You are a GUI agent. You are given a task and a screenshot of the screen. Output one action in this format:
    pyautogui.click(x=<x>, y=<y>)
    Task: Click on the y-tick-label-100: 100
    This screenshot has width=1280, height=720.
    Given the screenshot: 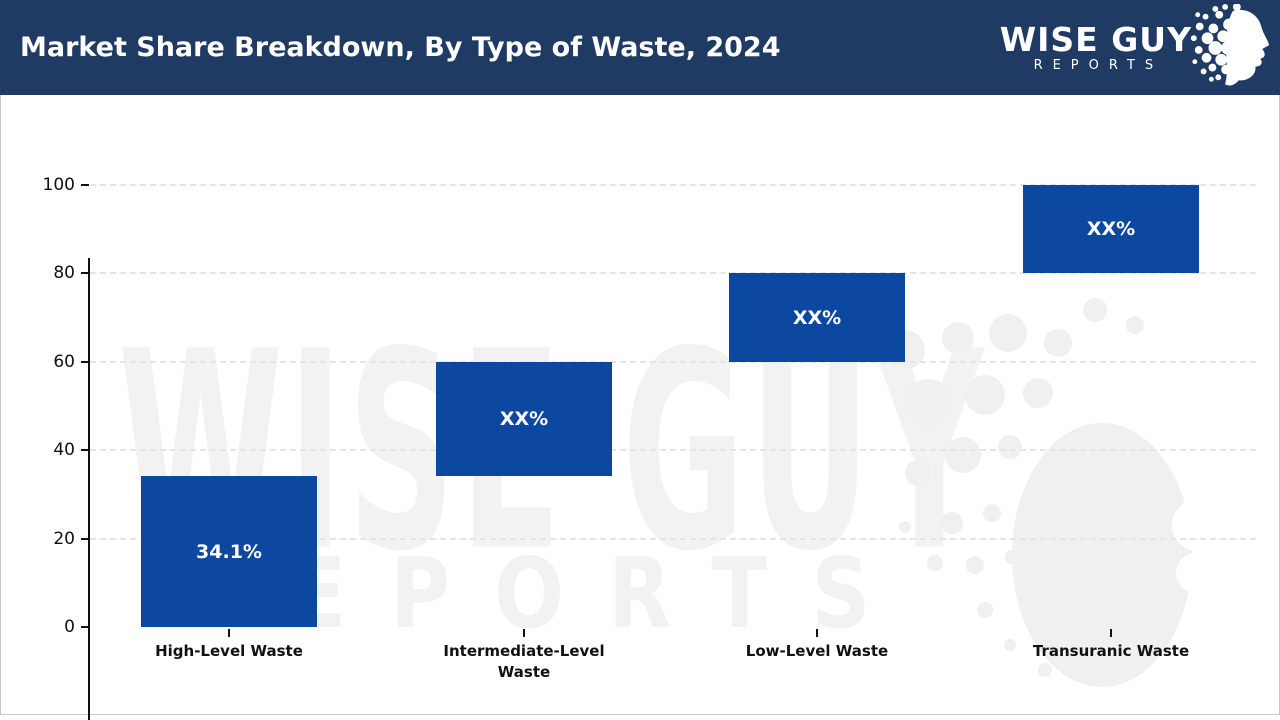 What is the action you would take?
    pyautogui.click(x=58, y=185)
    